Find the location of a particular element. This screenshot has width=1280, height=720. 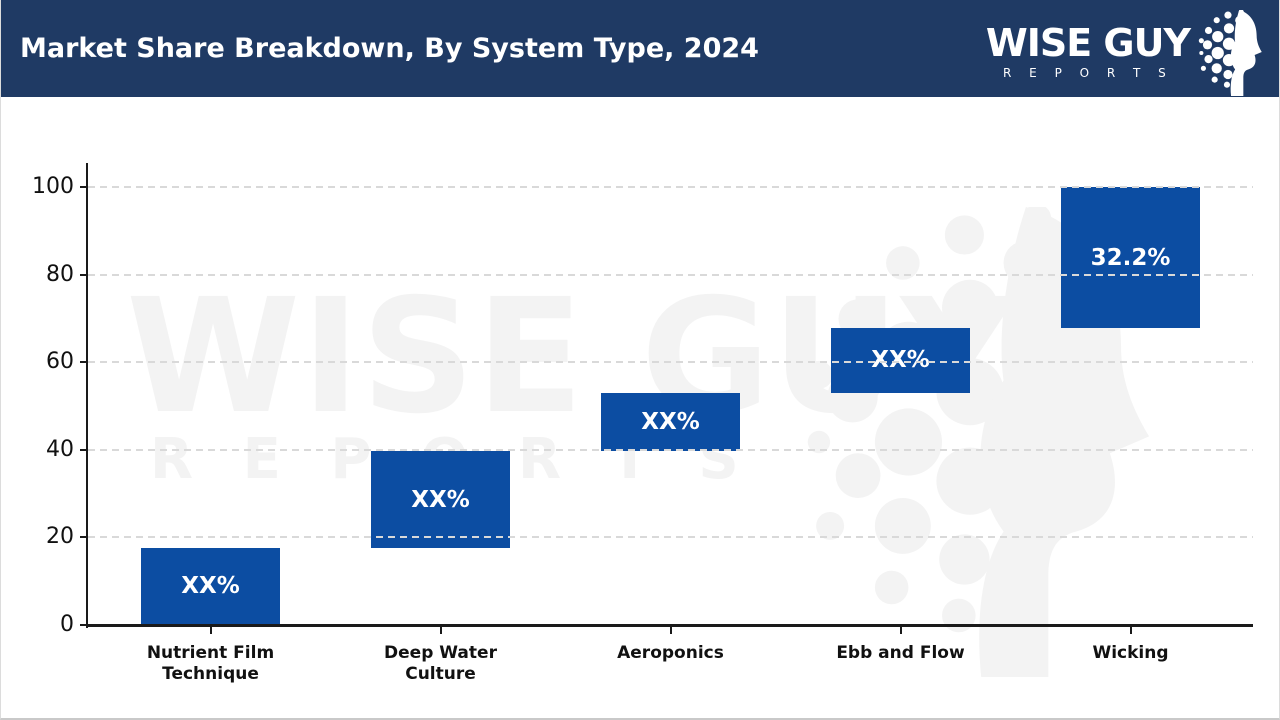

bar-nutrient-film-technique: XX% is located at coordinates (210, 586).